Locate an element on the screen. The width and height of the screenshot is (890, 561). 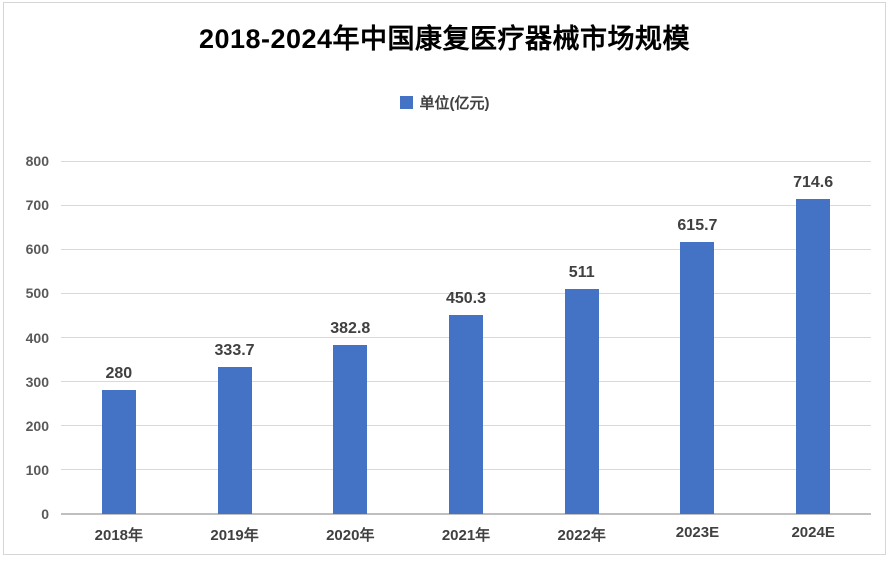
x-axis-tick-2021年: 2021年 is located at coordinates (466, 535).